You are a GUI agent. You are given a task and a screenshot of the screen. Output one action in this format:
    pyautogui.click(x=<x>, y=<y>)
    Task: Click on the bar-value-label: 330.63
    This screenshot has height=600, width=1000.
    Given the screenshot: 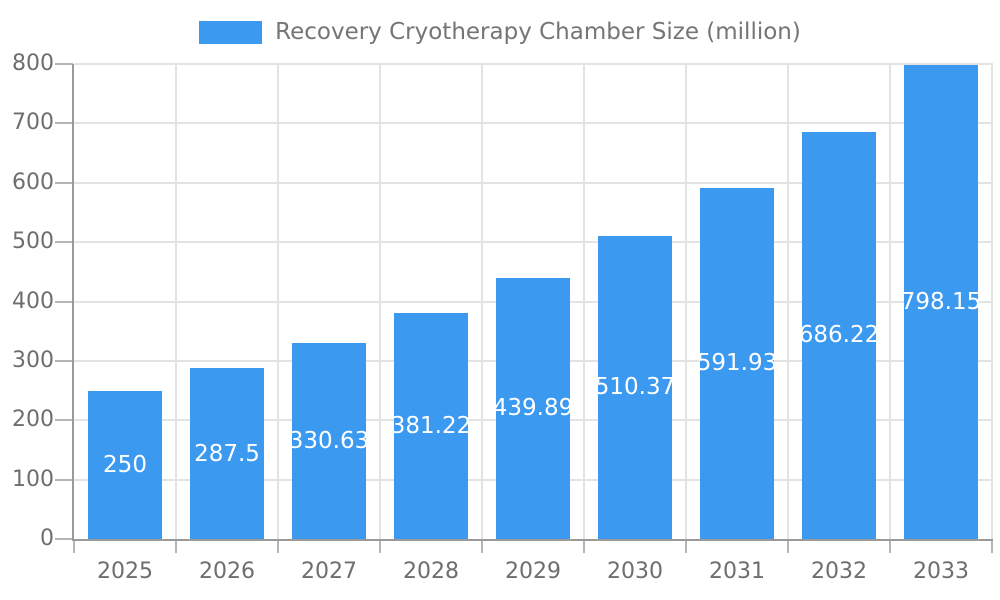 What is the action you would take?
    pyautogui.click(x=329, y=440)
    